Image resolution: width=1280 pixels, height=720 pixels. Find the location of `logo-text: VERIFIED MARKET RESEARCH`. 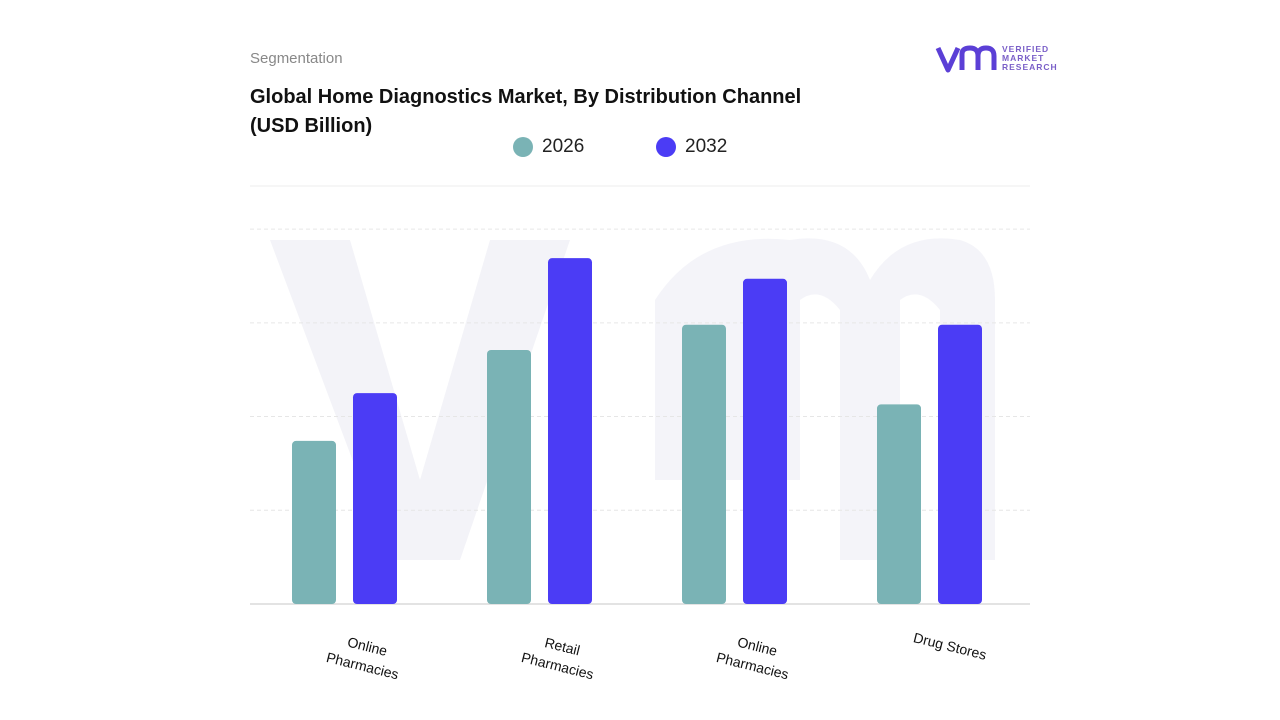

logo-text: VERIFIED MARKET RESEARCH is located at coordinates (1030, 58).